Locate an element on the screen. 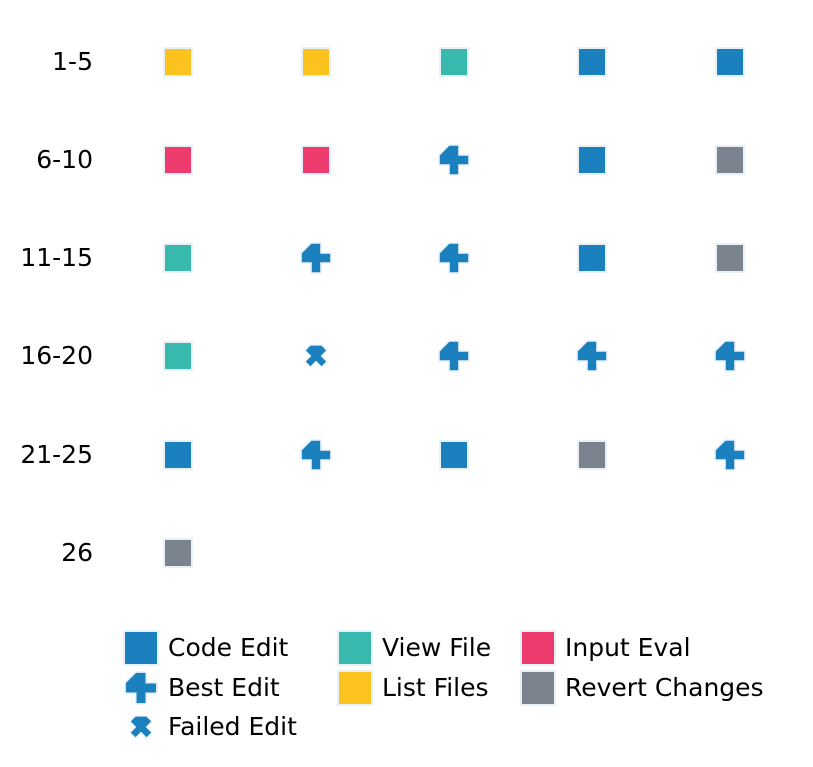 This screenshot has width=813, height=767. cell-16-20-col4 is located at coordinates (592, 356).